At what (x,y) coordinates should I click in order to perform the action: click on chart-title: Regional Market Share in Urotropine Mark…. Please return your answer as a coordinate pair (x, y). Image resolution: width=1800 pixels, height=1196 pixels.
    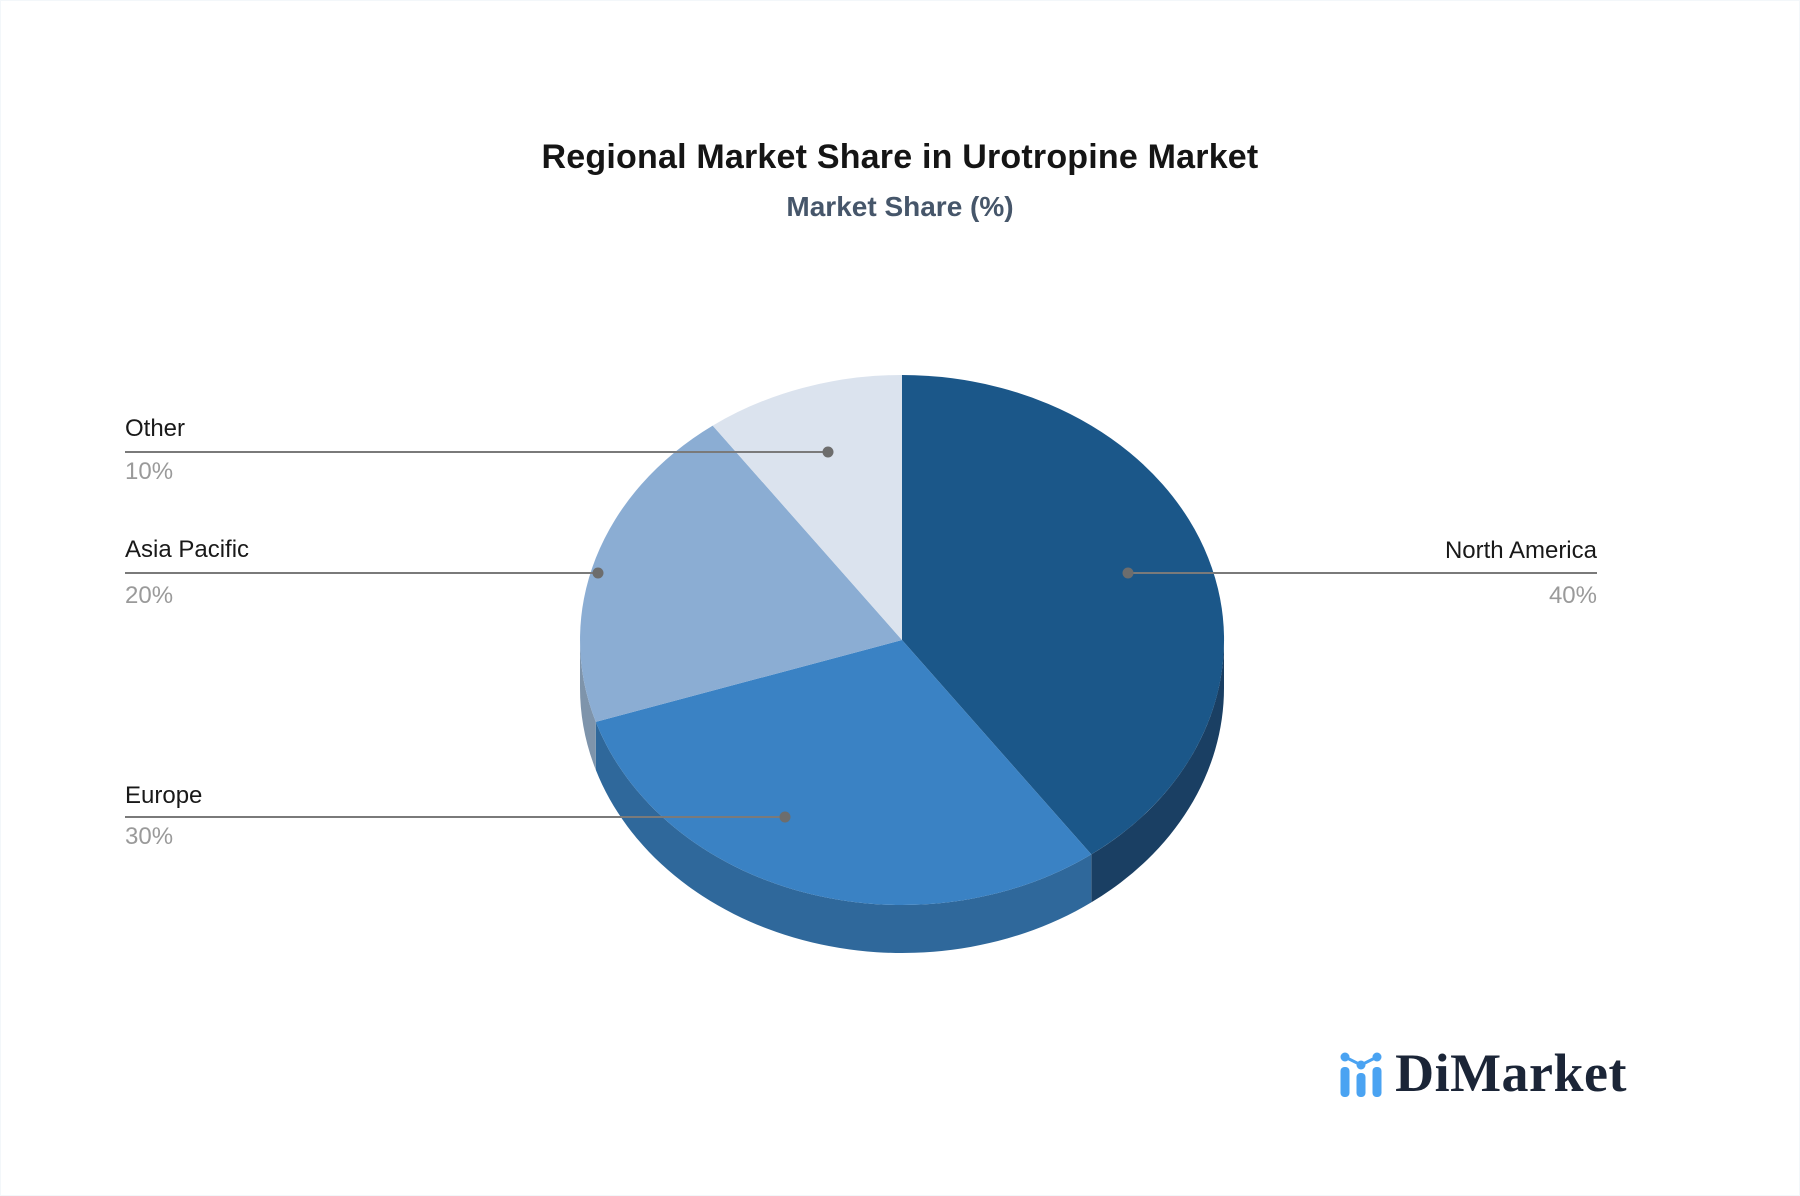
    Looking at the image, I should click on (900, 157).